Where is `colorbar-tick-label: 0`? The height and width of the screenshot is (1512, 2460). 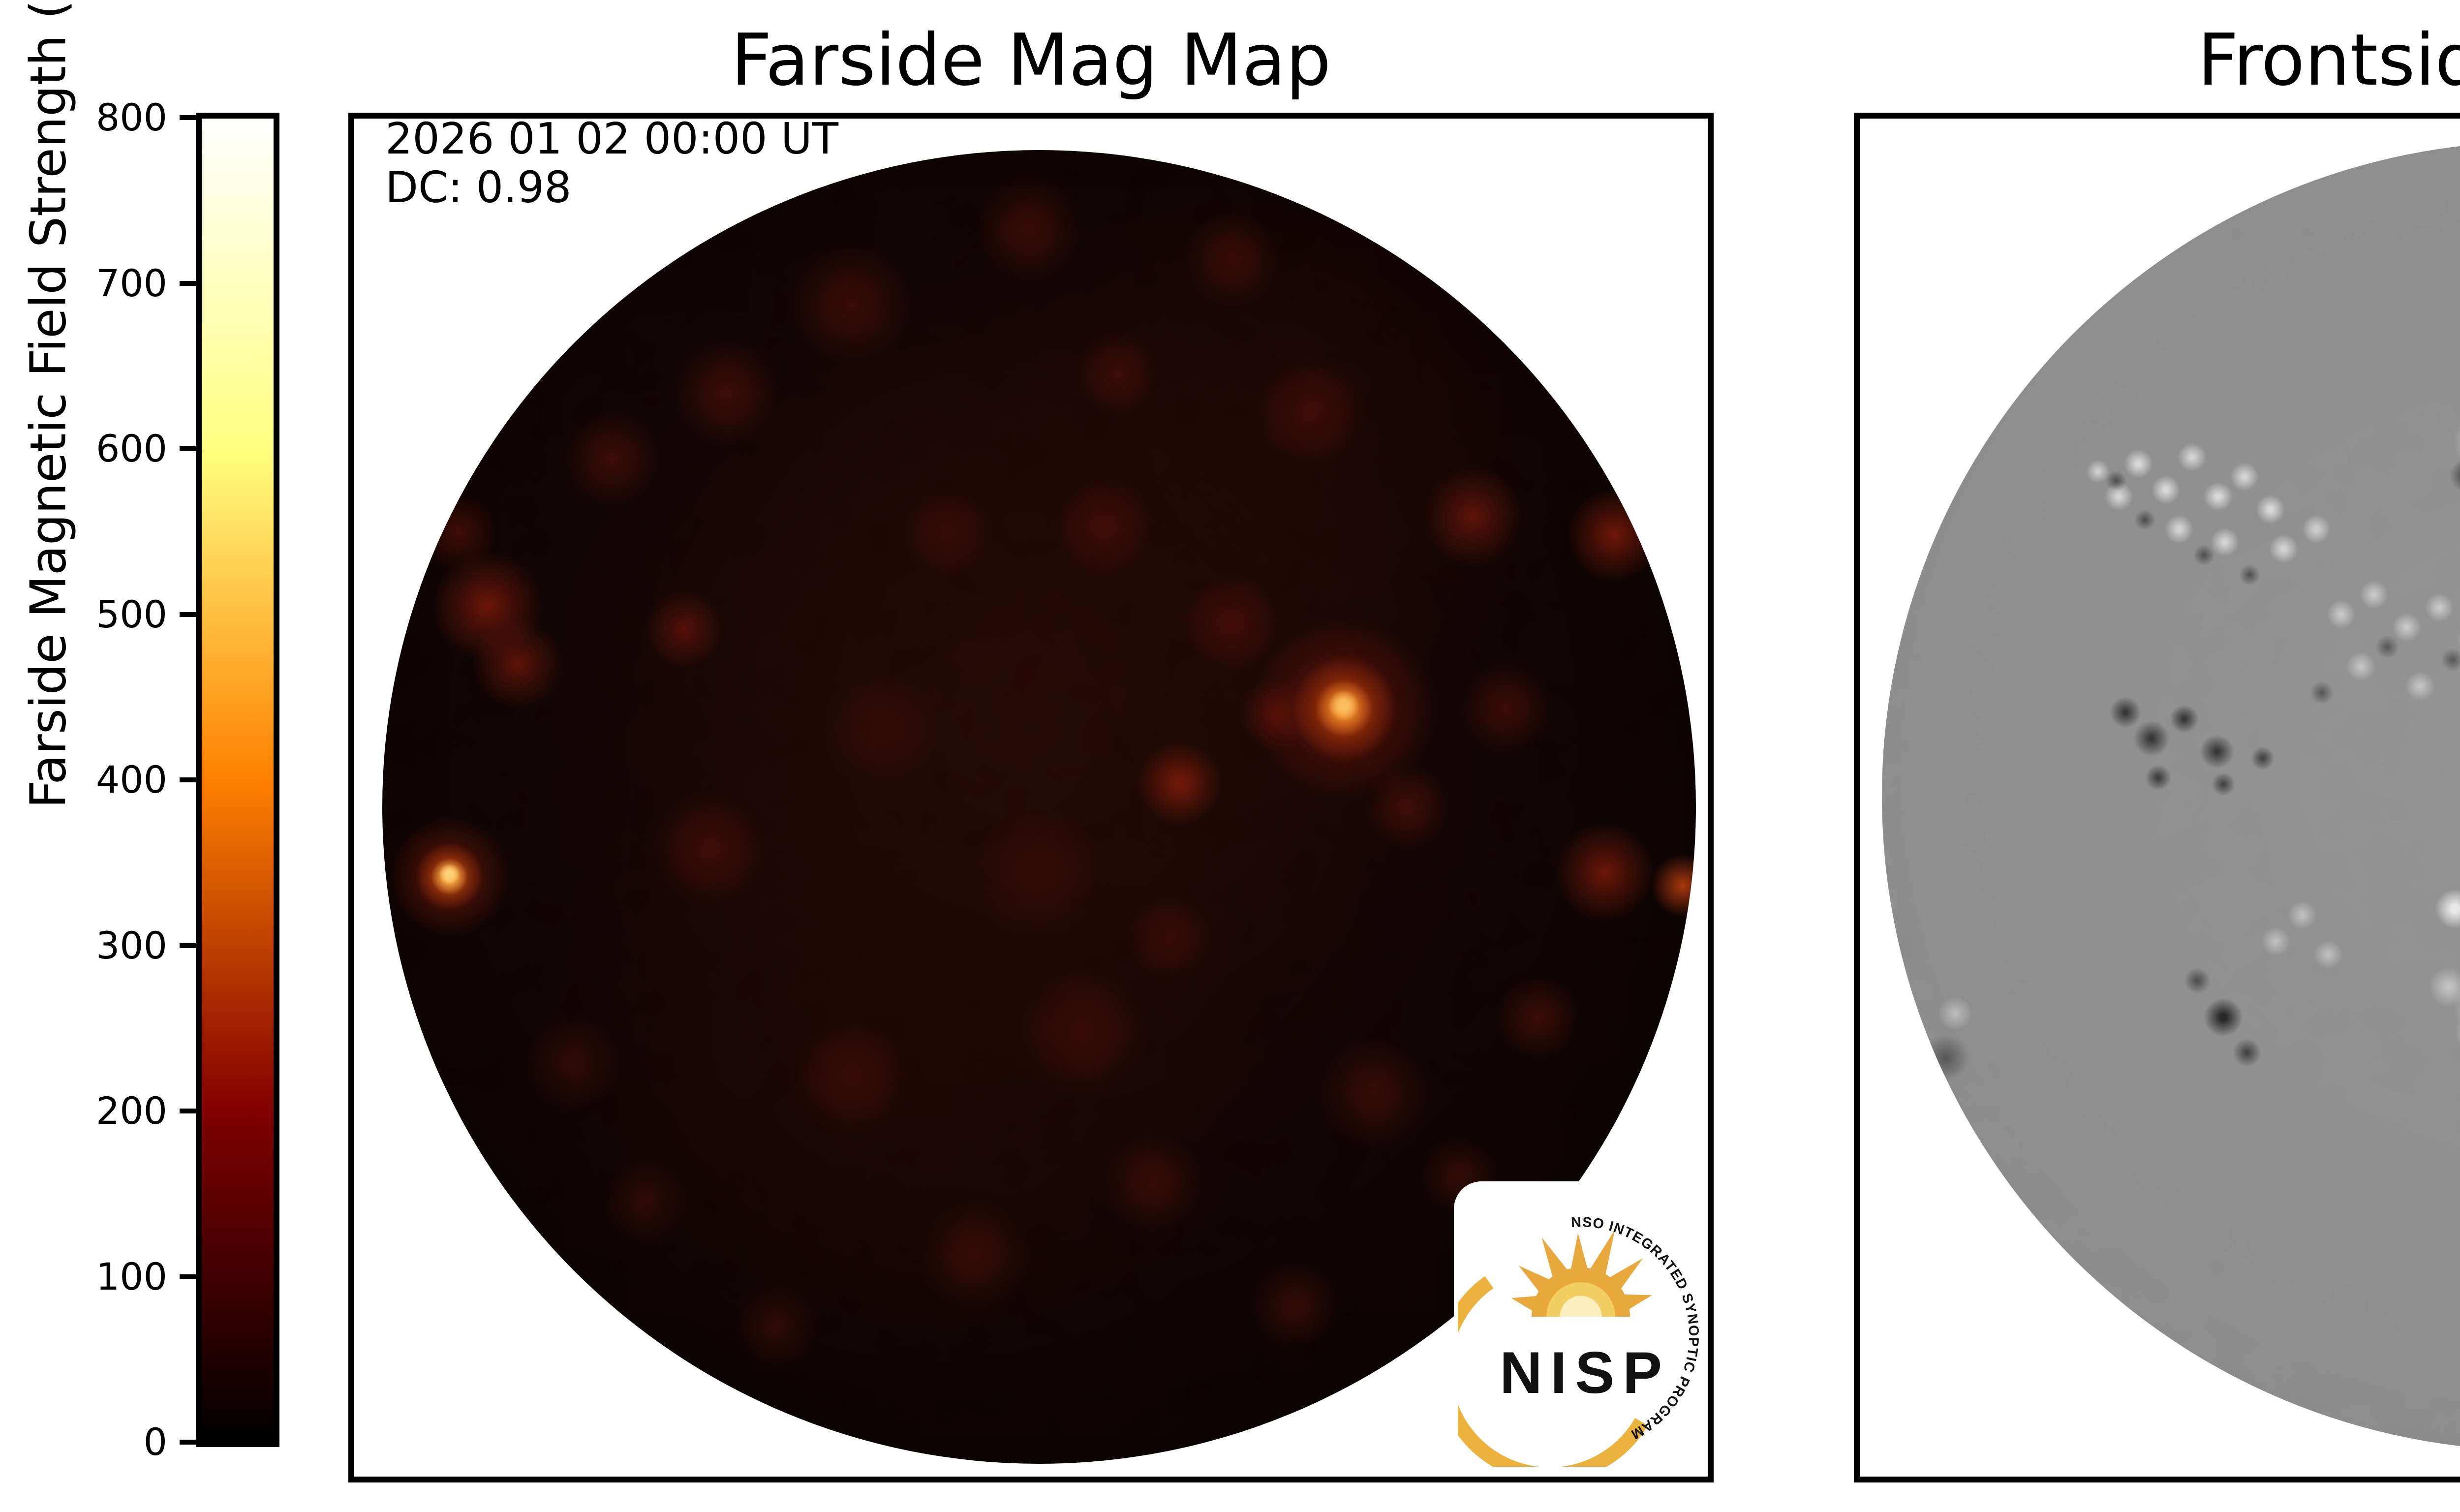
colorbar-tick-label: 0 is located at coordinates (155, 1442).